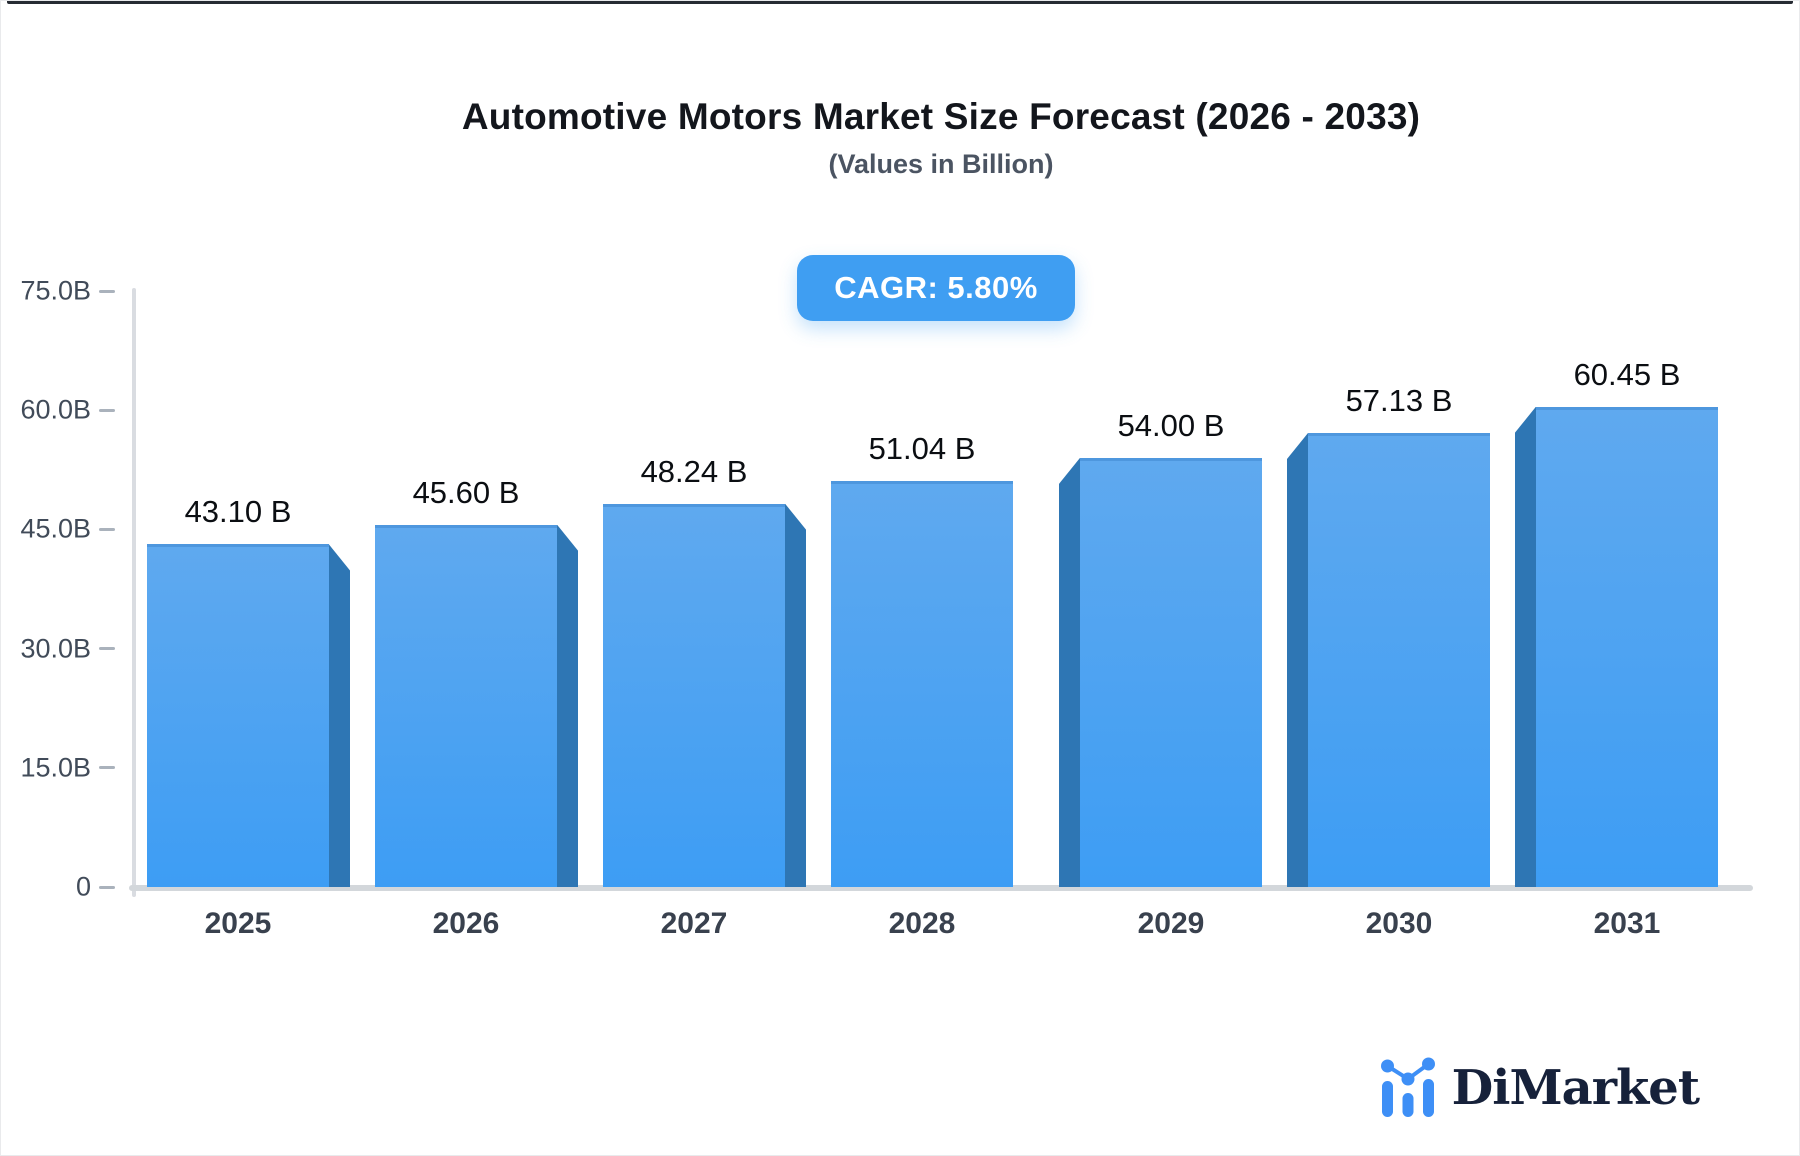  Describe the element at coordinates (83, 886) in the screenshot. I see `y-tick-label: 0` at that location.